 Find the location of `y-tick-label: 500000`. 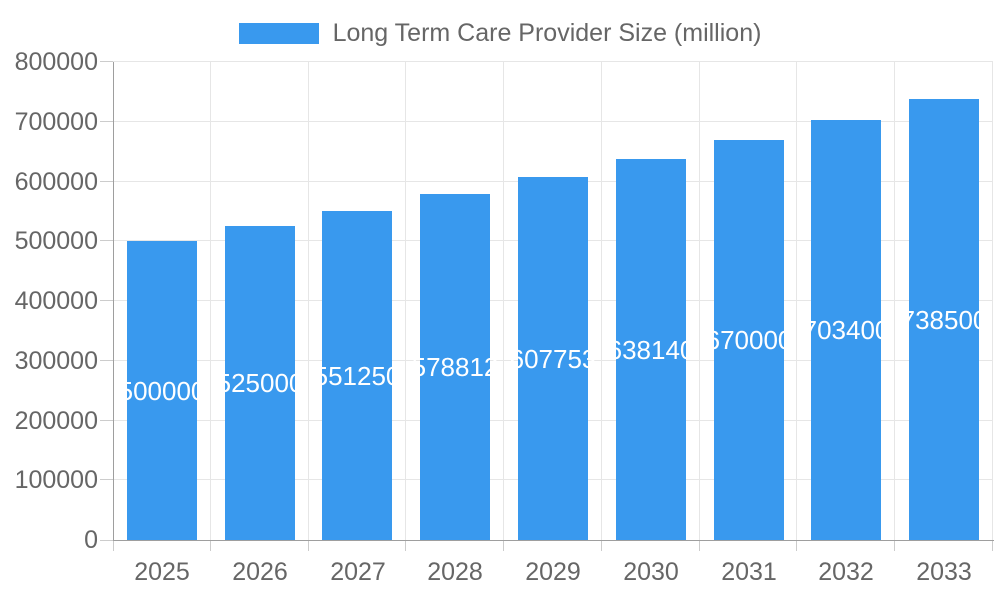

y-tick-label: 500000 is located at coordinates (56, 241).